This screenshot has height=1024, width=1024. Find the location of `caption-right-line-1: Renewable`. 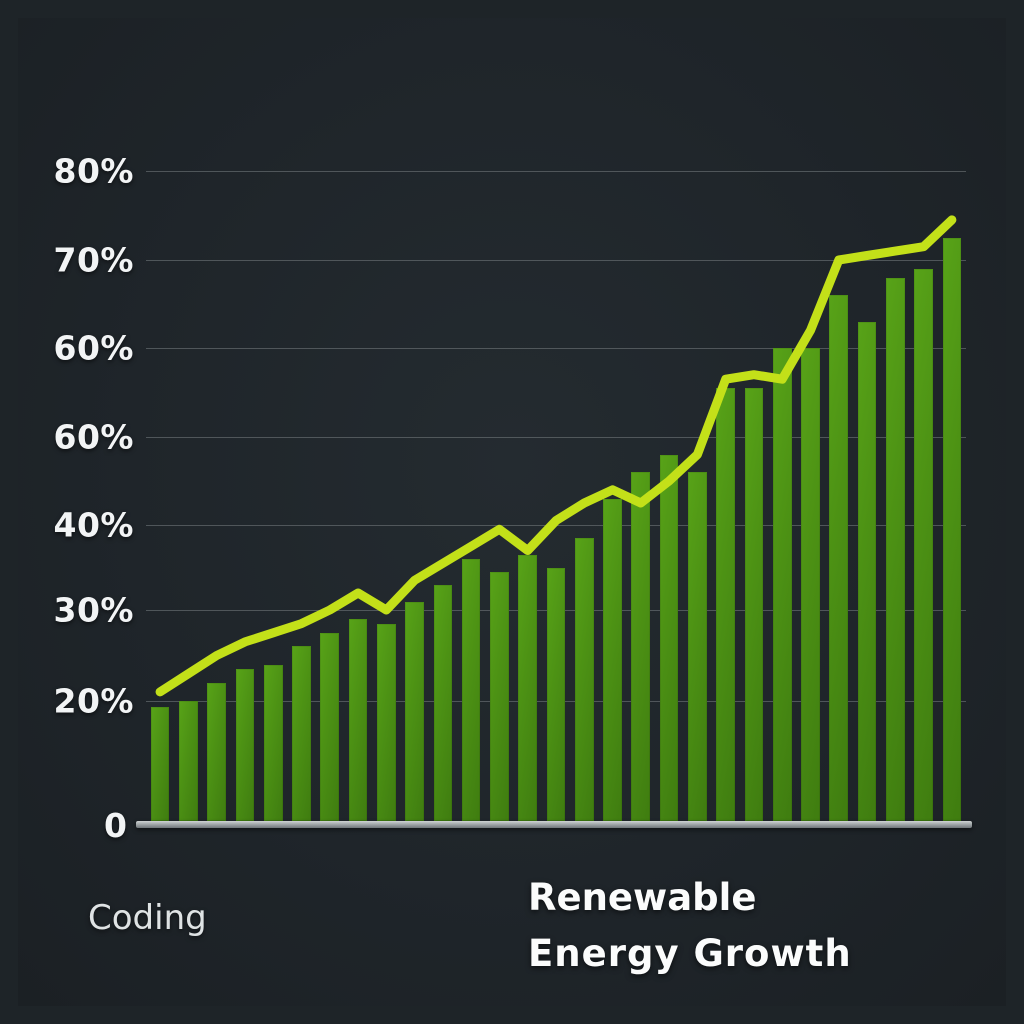

caption-right-line-1: Renewable is located at coordinates (642, 897).